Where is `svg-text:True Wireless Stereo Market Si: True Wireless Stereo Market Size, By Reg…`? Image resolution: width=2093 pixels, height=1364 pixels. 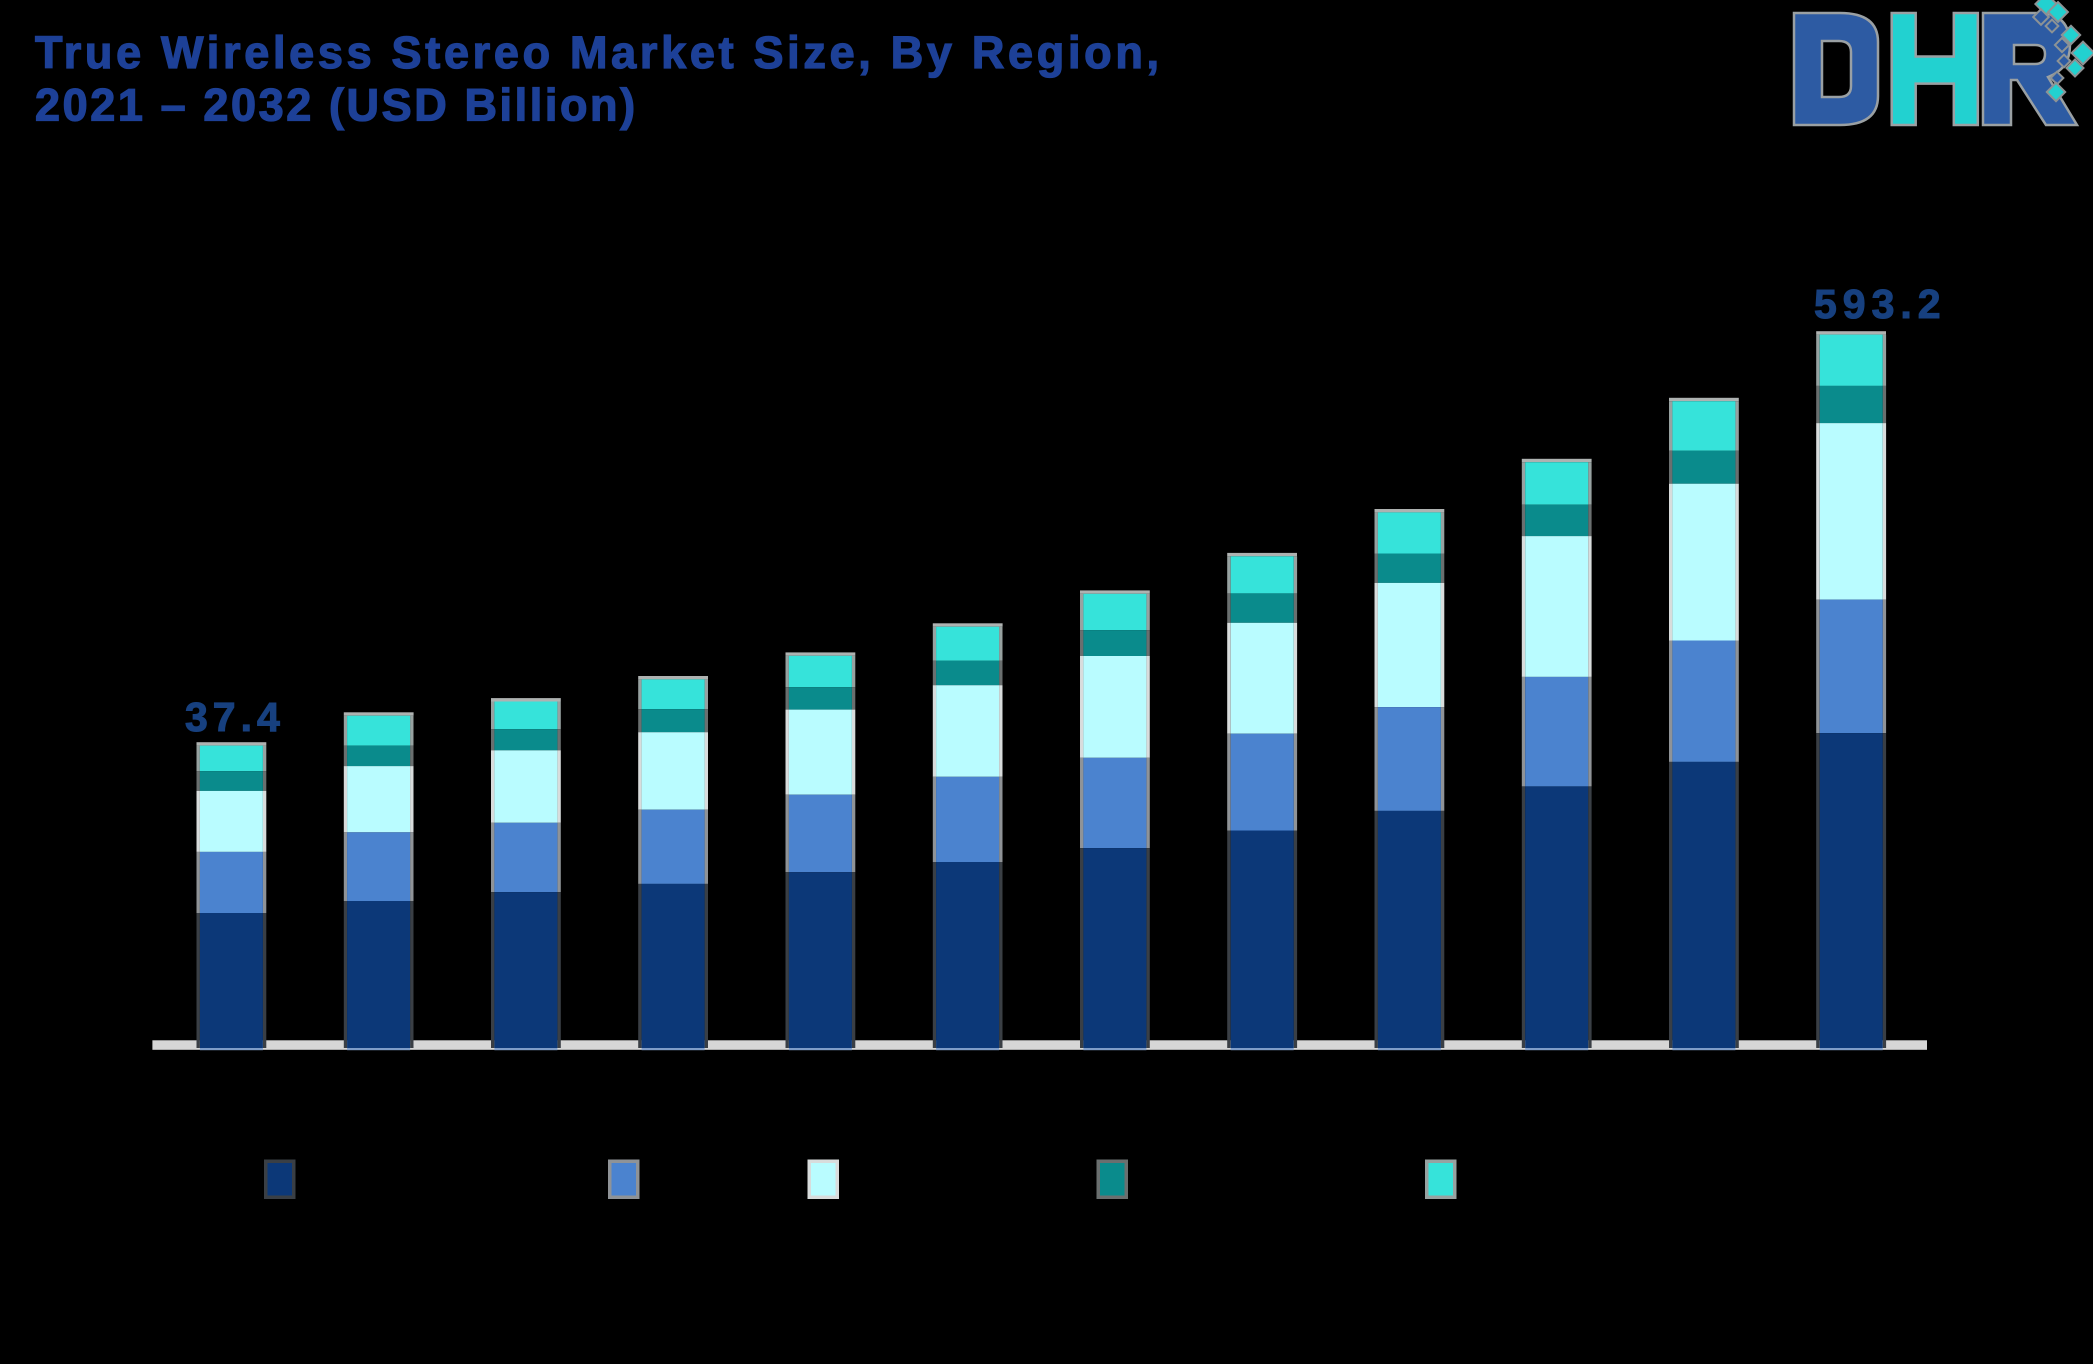
svg-text:True Wireless Stereo Market Si: True Wireless Stereo Market Size, By Reg… is located at coordinates (599, 52).